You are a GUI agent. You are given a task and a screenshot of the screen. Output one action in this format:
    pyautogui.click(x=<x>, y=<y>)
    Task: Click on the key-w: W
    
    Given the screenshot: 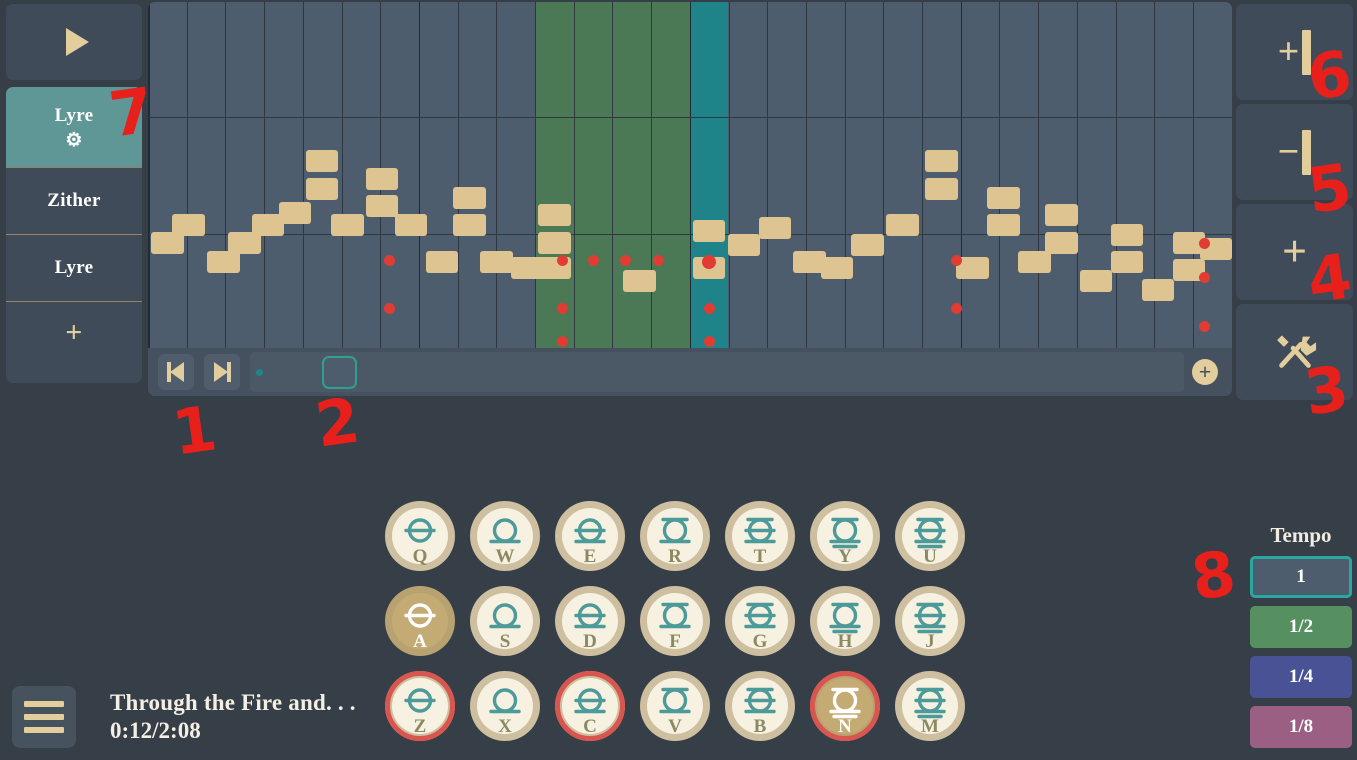 What is the action you would take?
    pyautogui.click(x=505, y=536)
    